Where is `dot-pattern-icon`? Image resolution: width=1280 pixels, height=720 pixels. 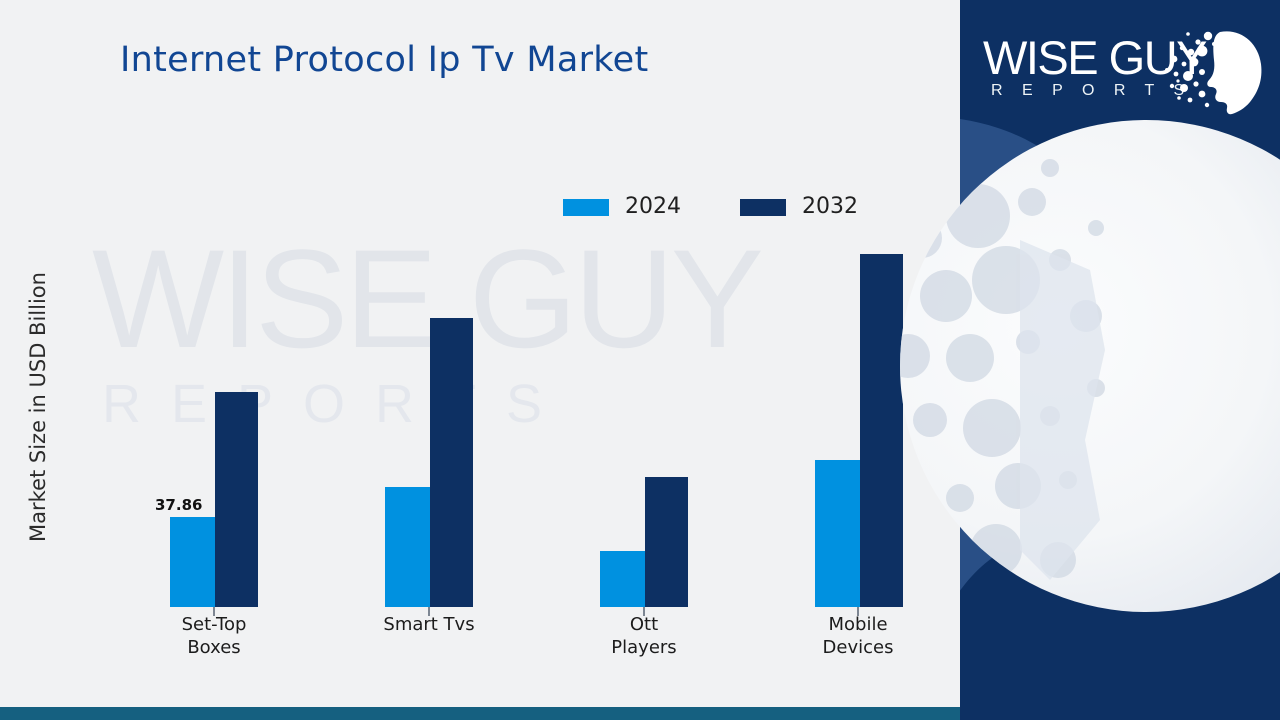 dot-pattern-icon is located at coordinates (1002, 369).